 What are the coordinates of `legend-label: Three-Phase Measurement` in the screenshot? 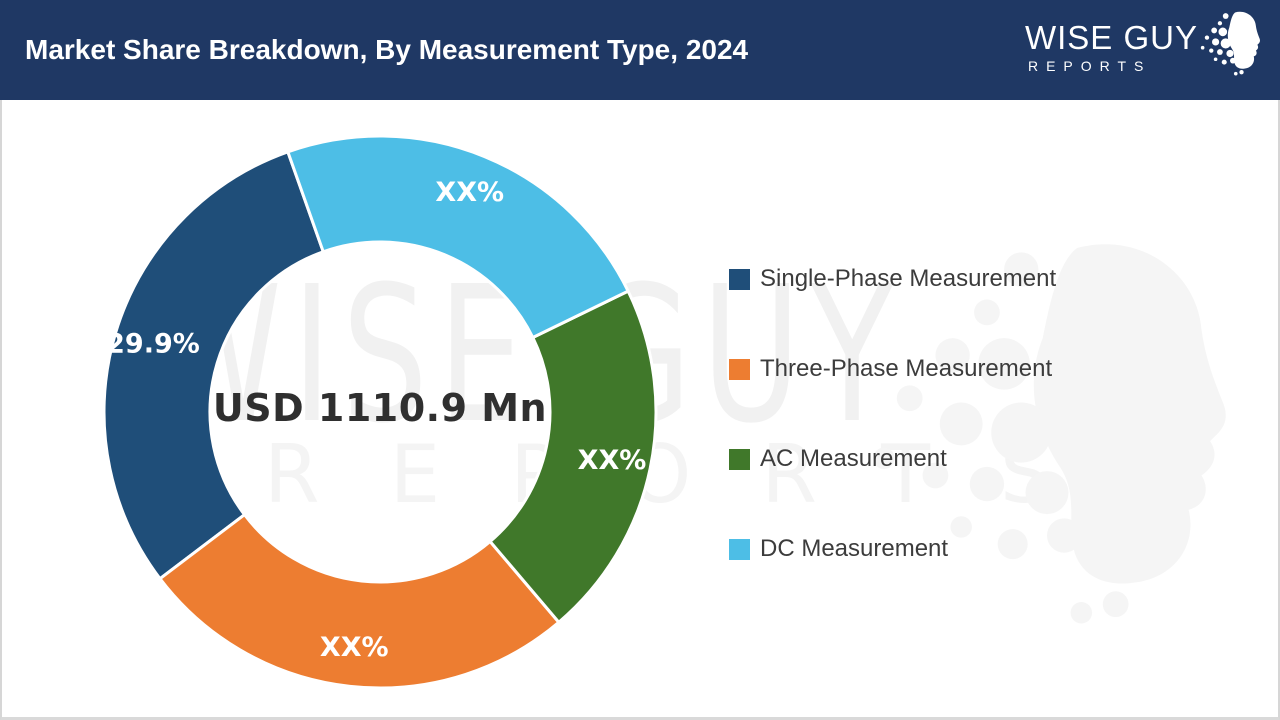 It's located at (906, 368).